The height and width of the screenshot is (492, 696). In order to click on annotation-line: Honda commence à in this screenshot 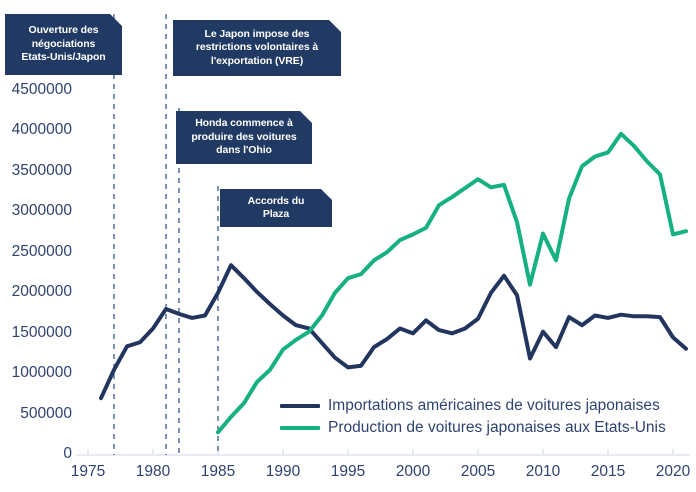, I will do `click(244, 123)`.